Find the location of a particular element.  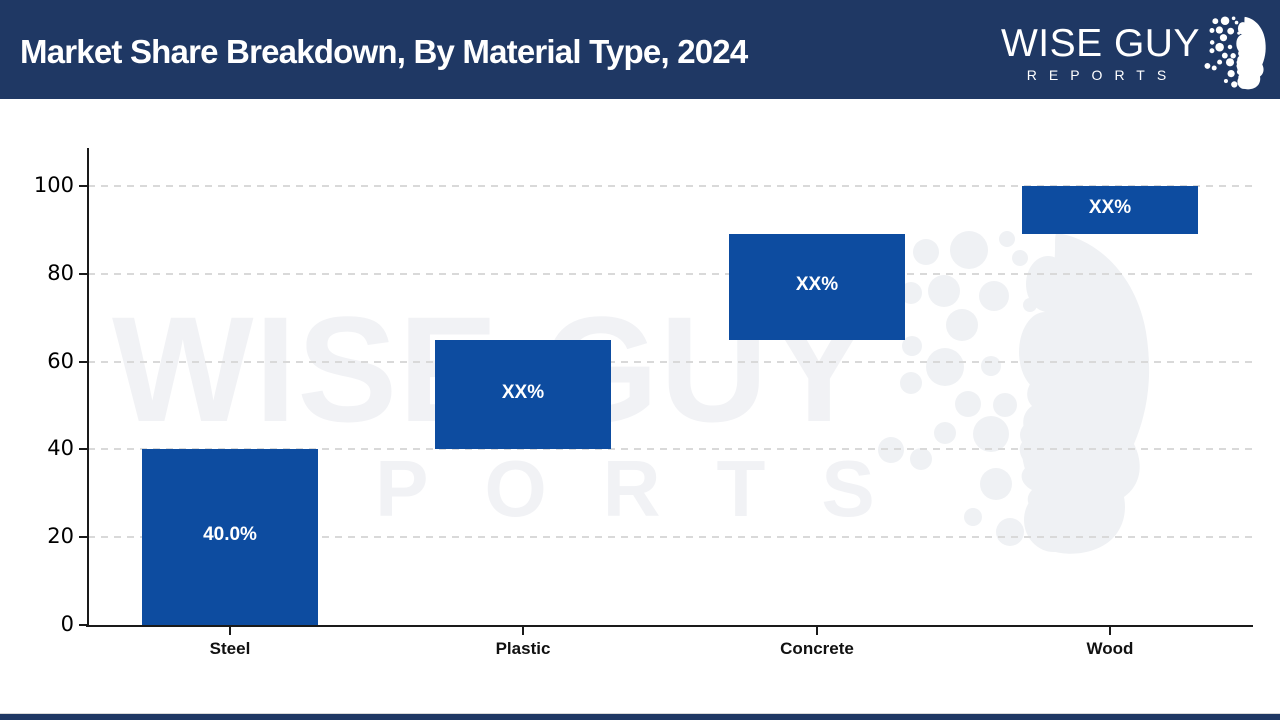

footer-divider is located at coordinates (640, 713).